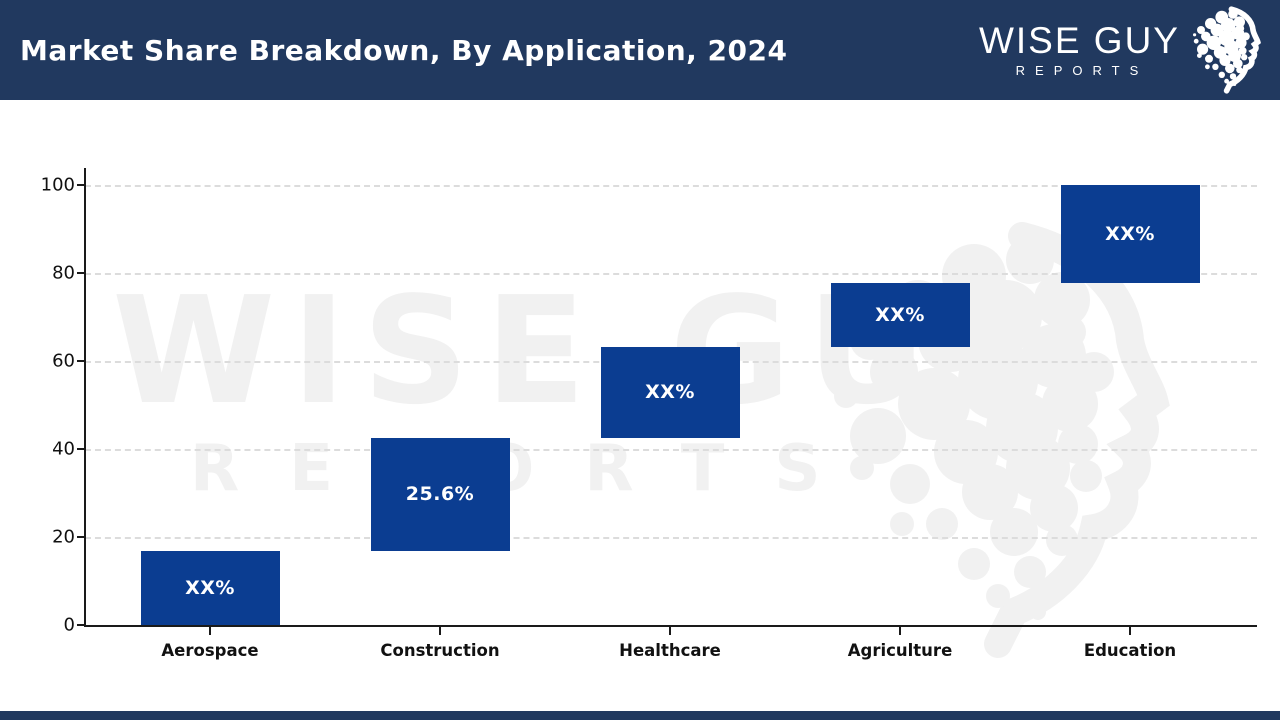  I want to click on x-tick-label-construction: Construction, so click(440, 650).